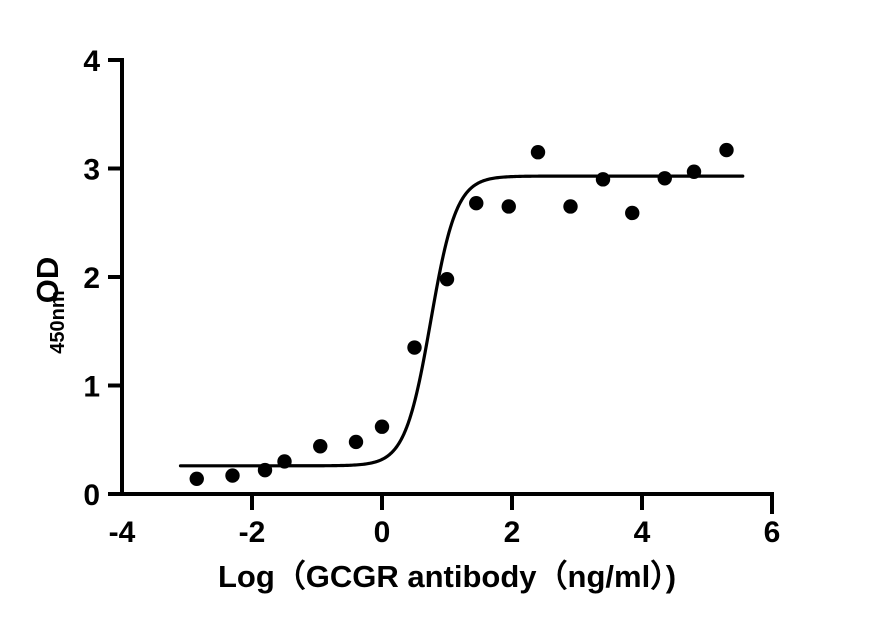 The height and width of the screenshot is (633, 873). I want to click on x-tick-label--4: -4, so click(122, 532).